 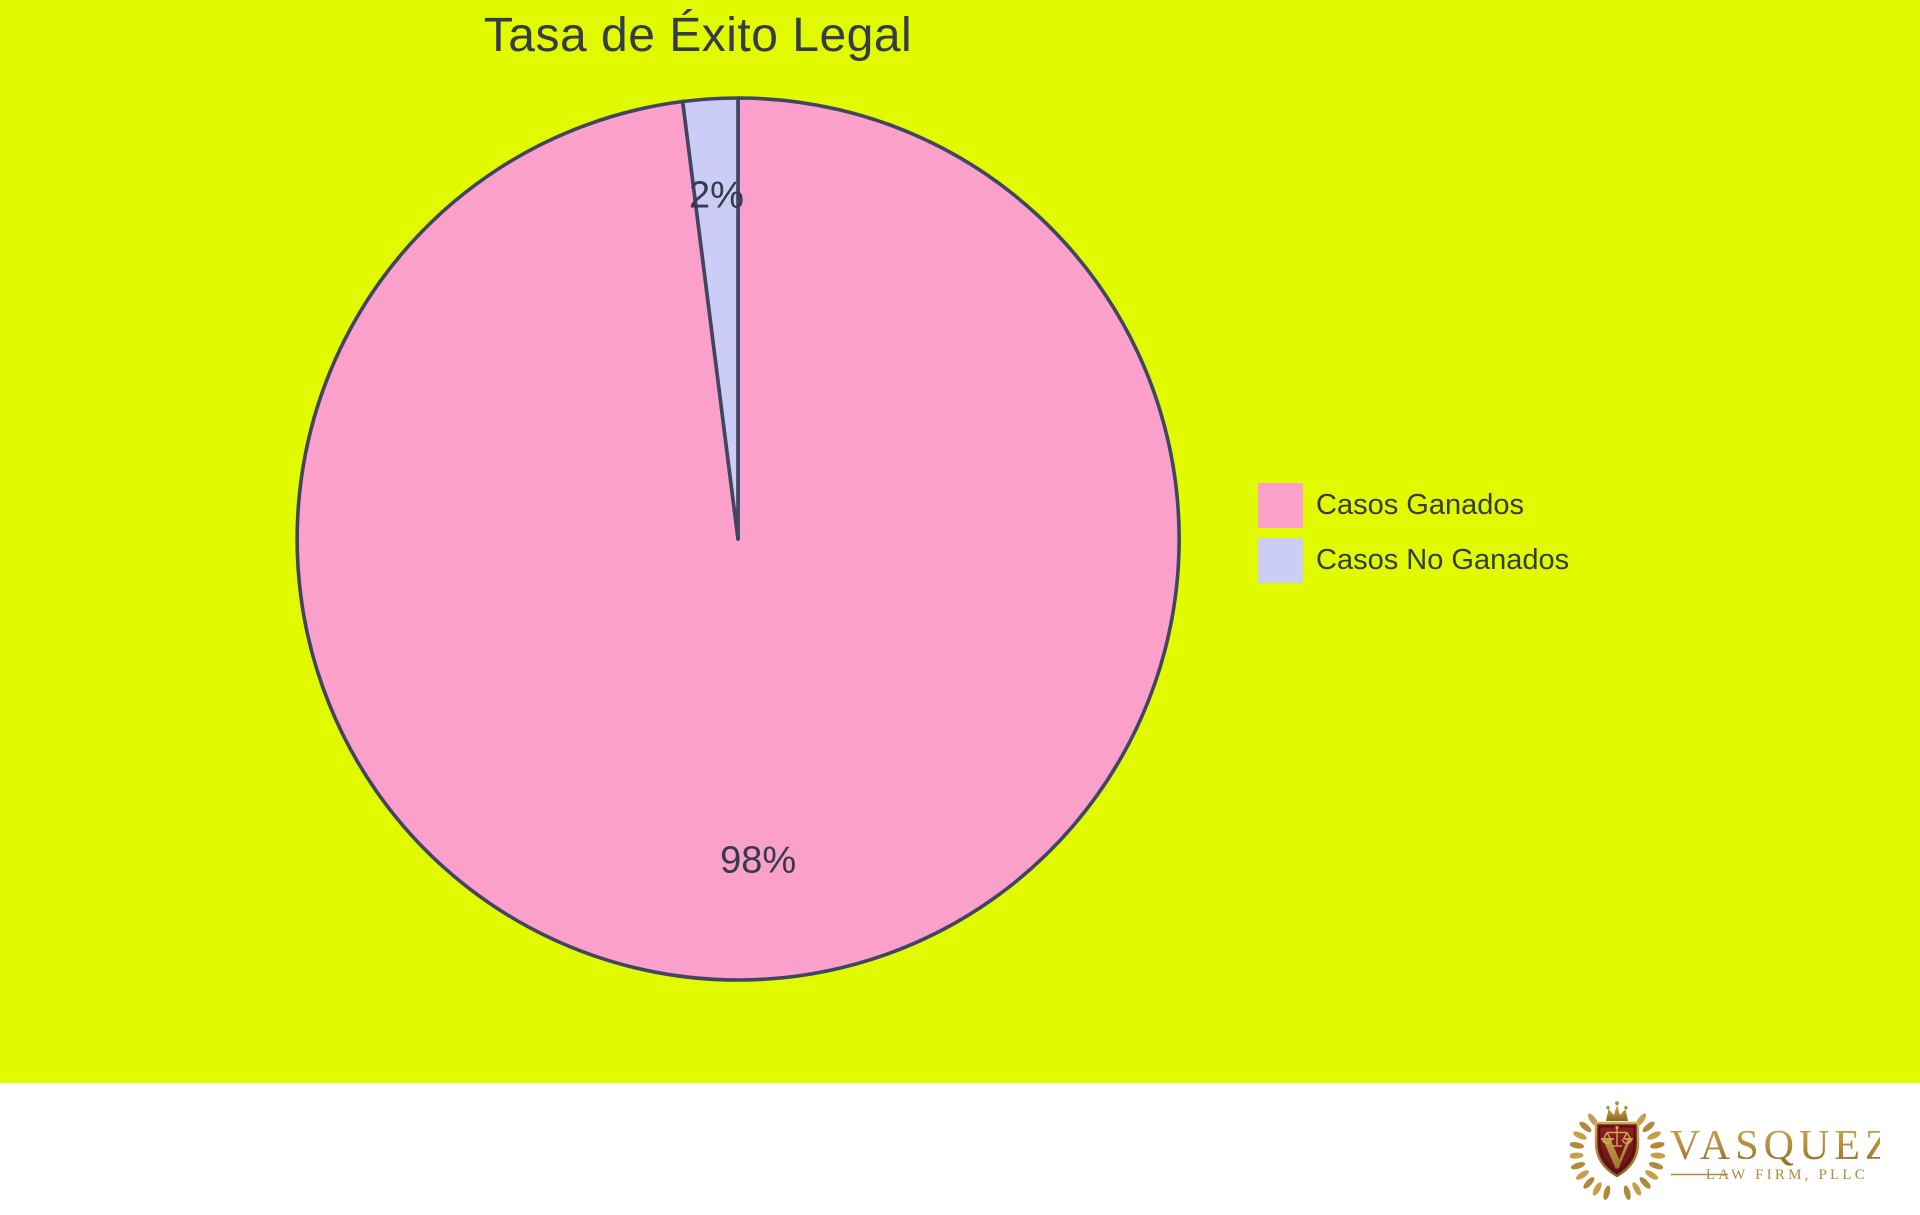 I want to click on shield-icon: V, so click(x=1617, y=1149).